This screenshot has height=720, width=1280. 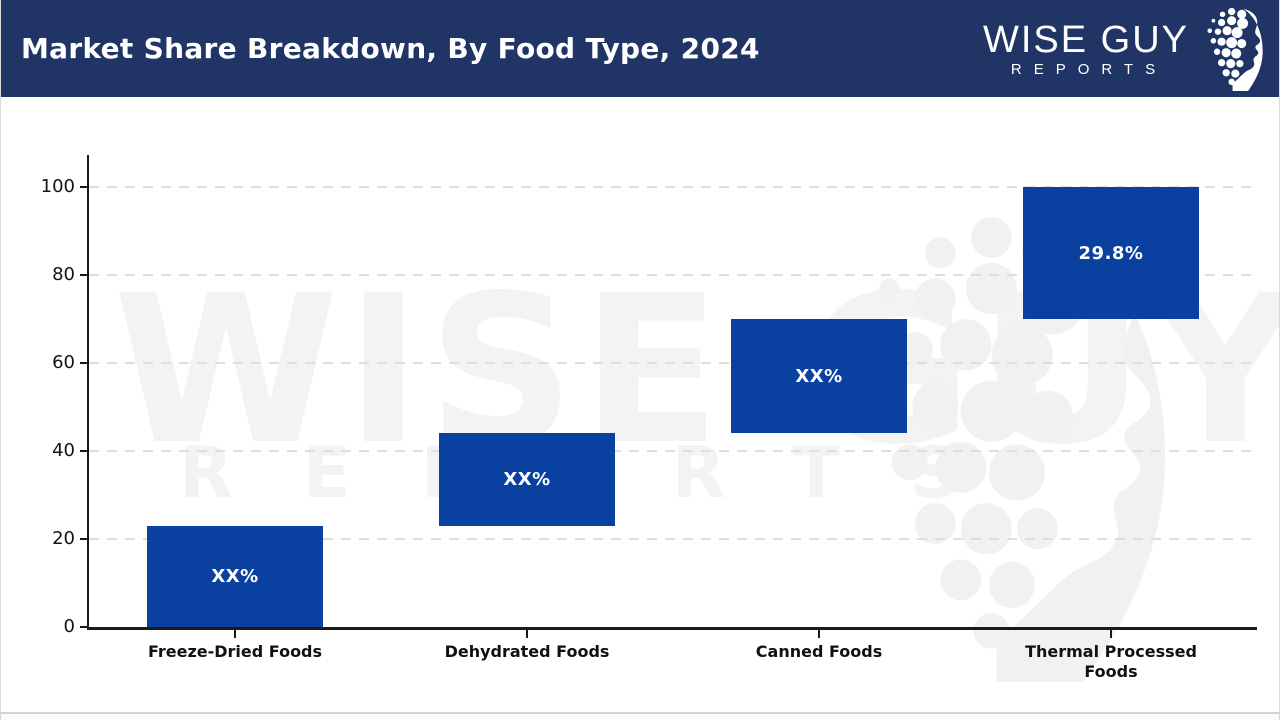 What do you see at coordinates (1089, 69) in the screenshot?
I see `logo-wordmark-line2: REPORTS` at bounding box center [1089, 69].